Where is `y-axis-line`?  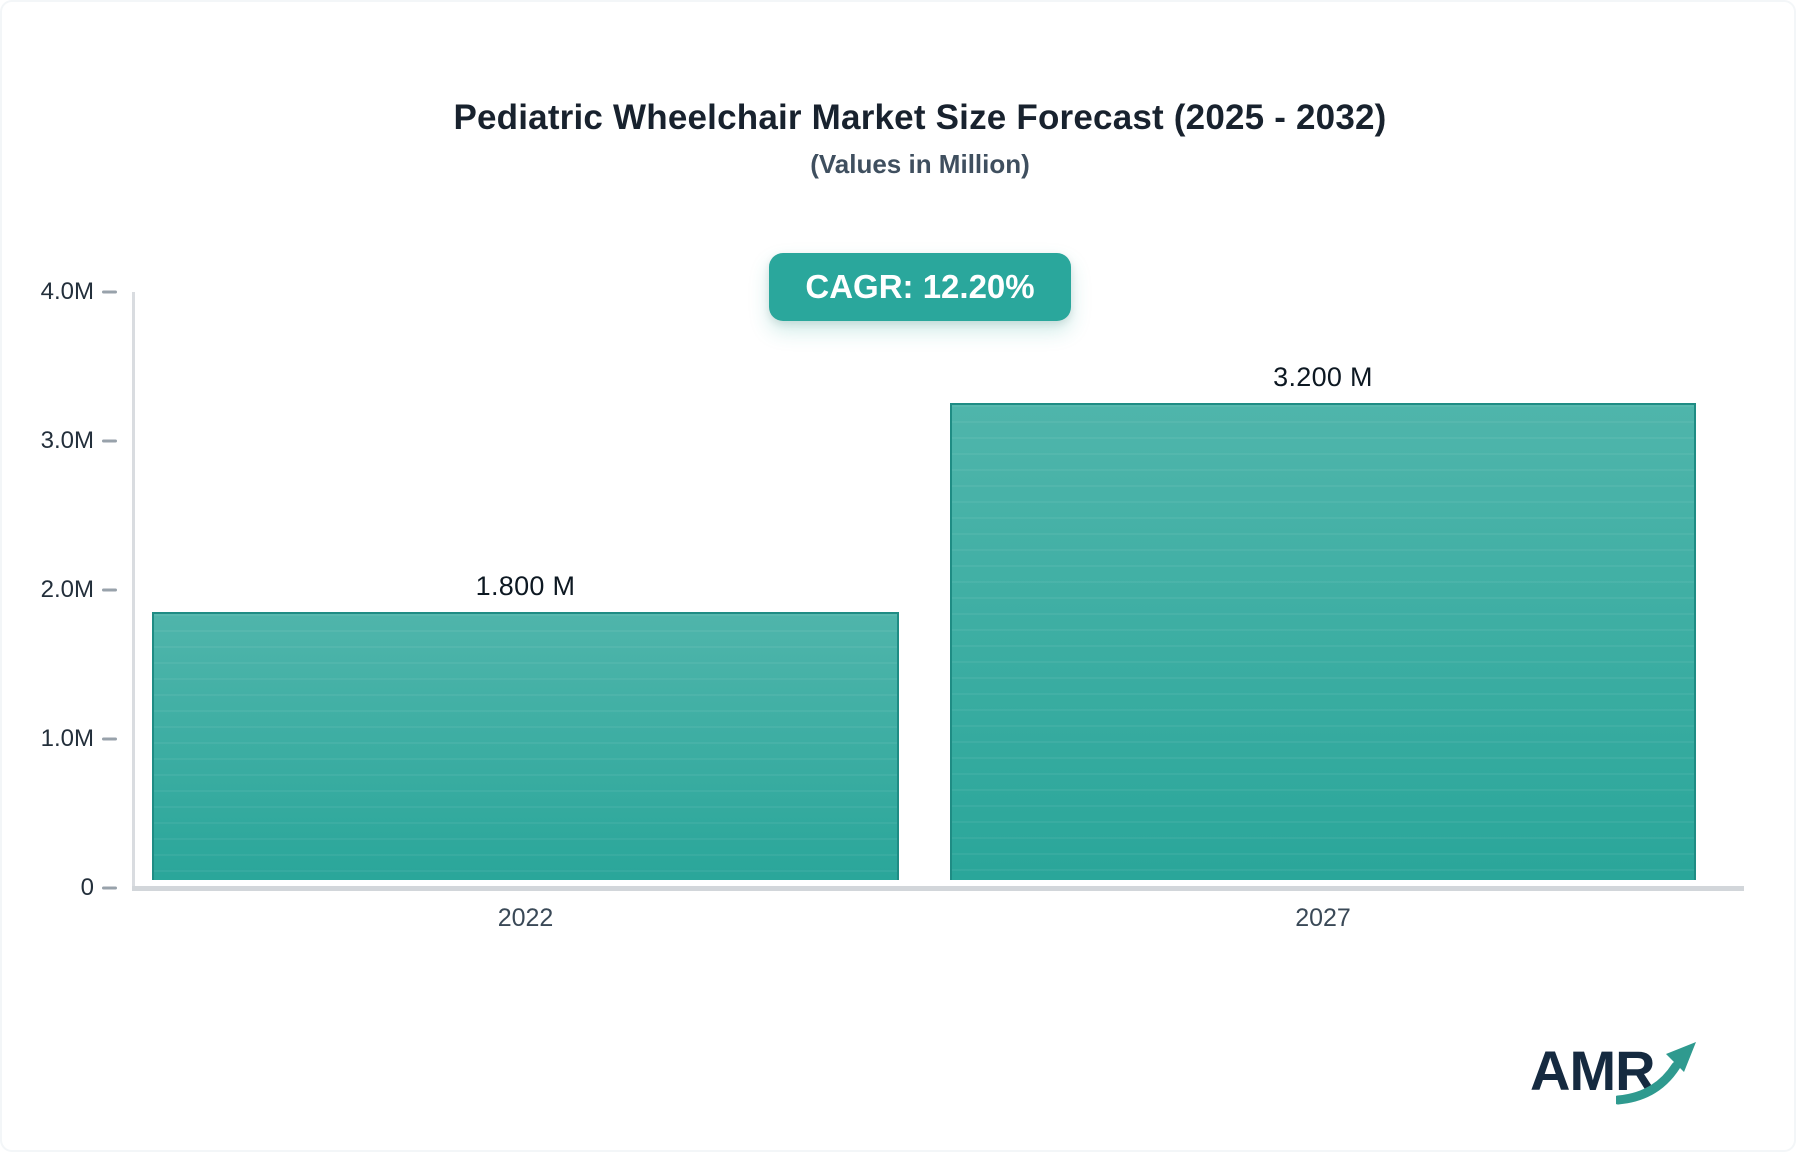 y-axis-line is located at coordinates (133, 590).